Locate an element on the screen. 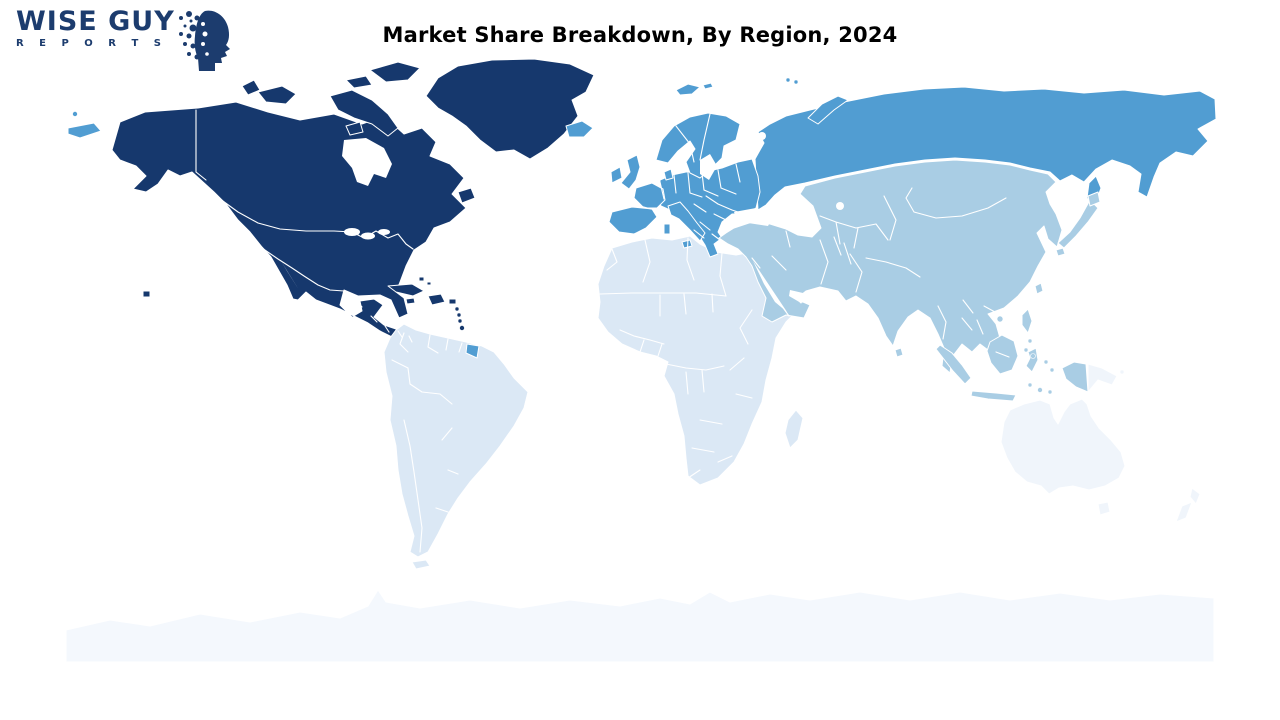  path-south-america-mainland is located at coordinates (456, 440).